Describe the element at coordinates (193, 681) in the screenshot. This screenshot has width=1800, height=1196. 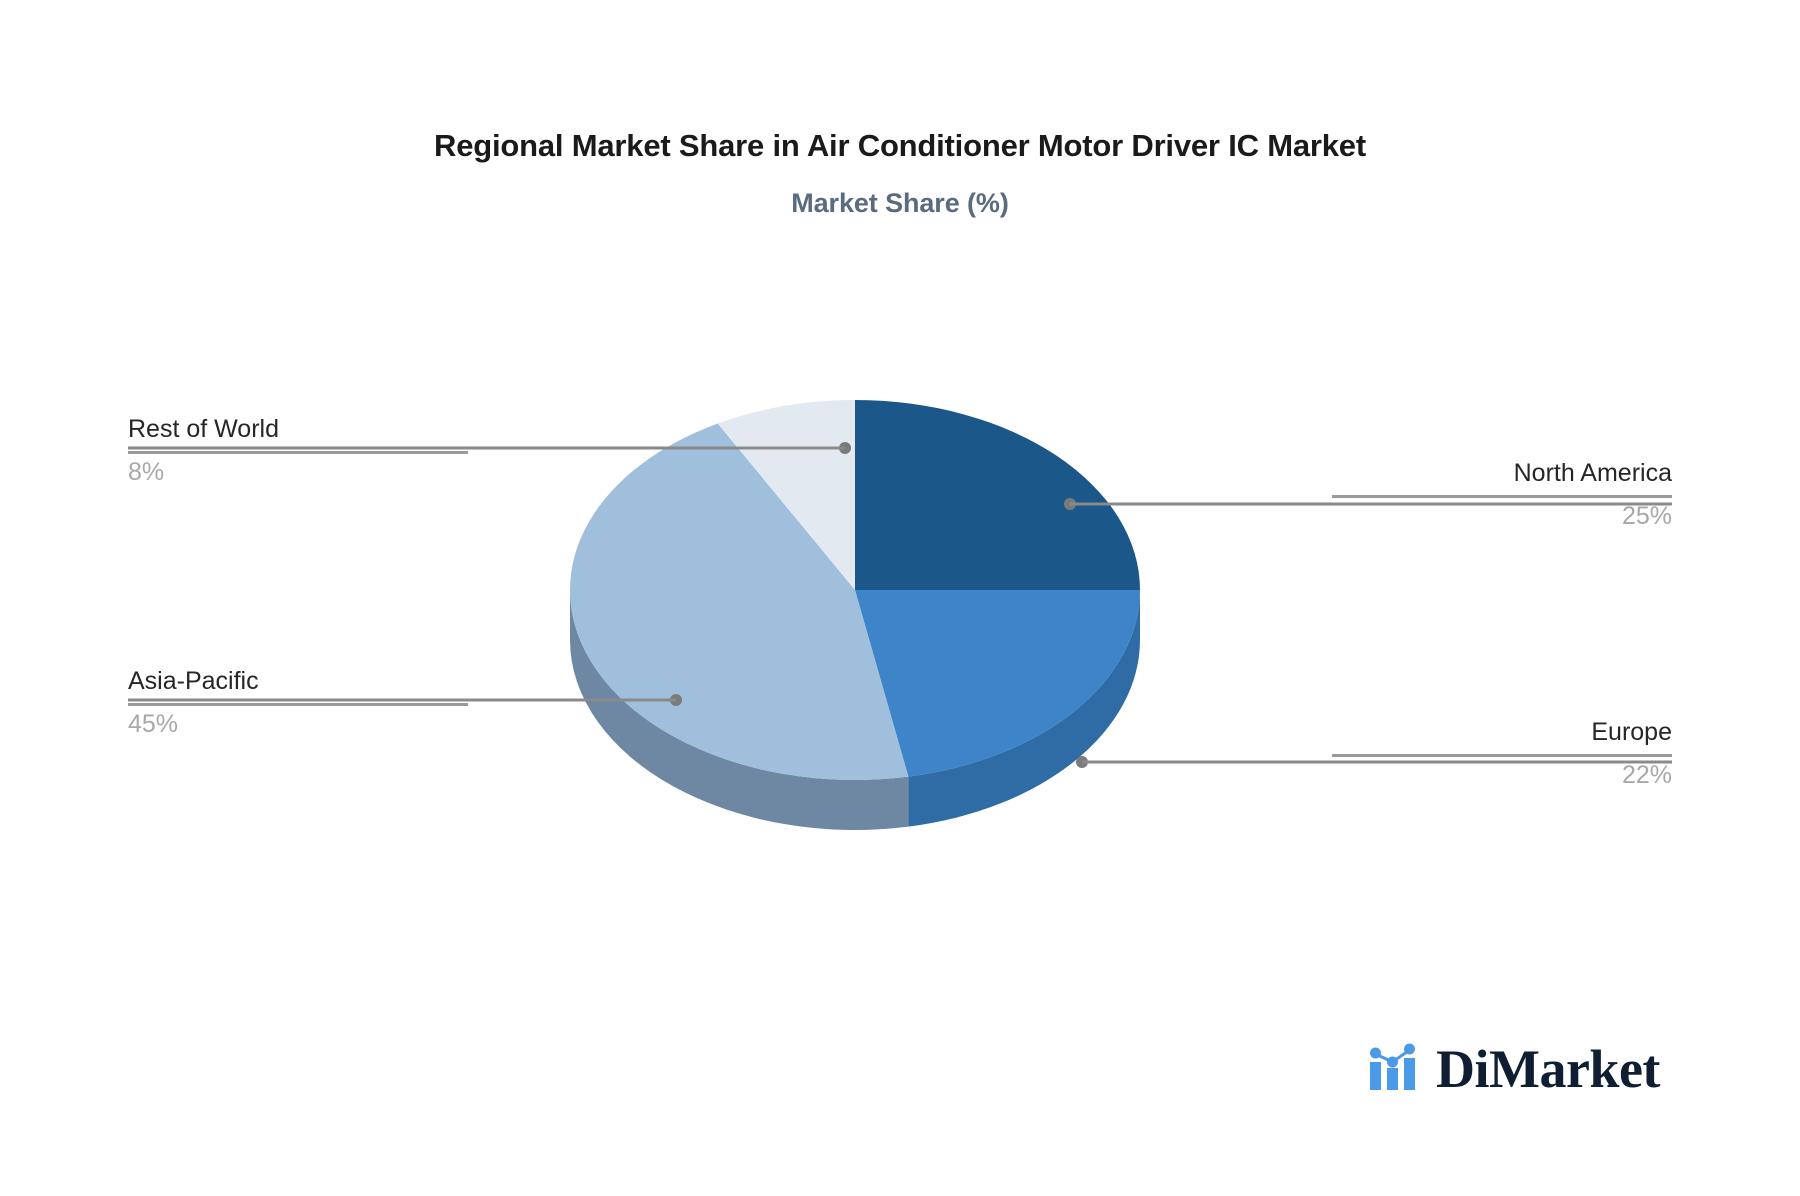
I see `callout-asia-pacific-label: Asia-Pacific` at that location.